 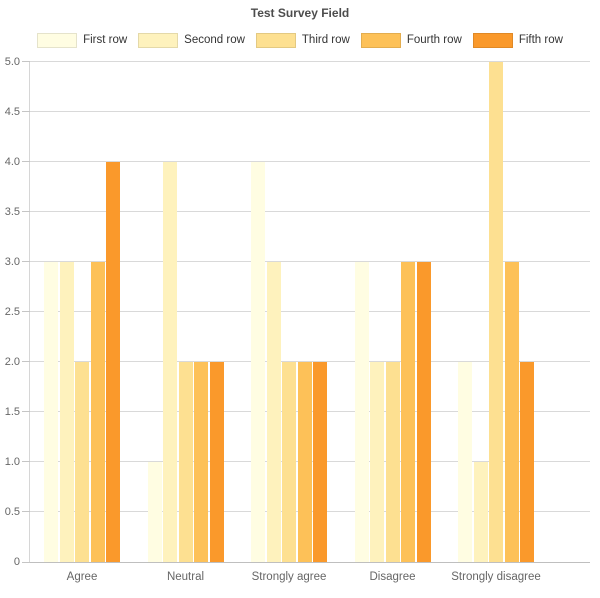 What do you see at coordinates (12, 62) in the screenshot?
I see `y-axis-label: 5.0` at bounding box center [12, 62].